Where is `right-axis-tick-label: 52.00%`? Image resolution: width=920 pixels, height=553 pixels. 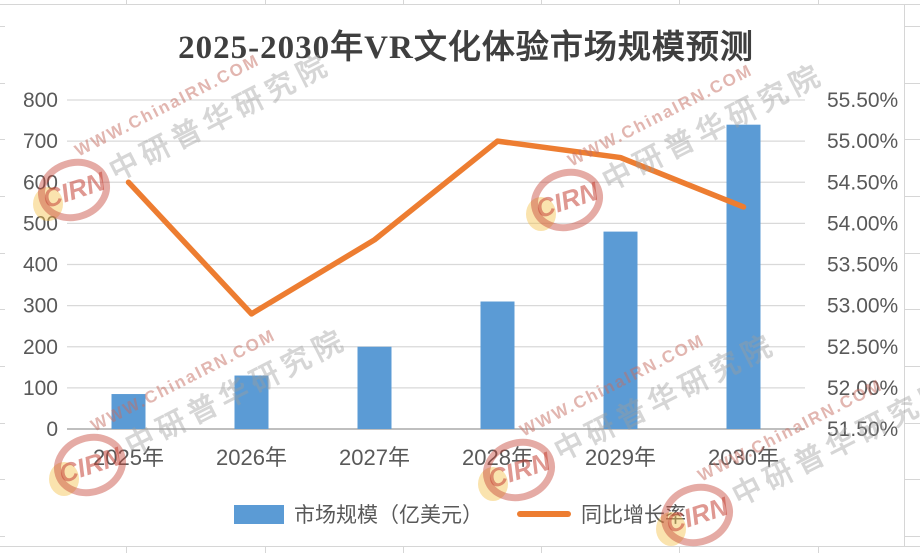
right-axis-tick-label: 52.00% is located at coordinates (862, 388).